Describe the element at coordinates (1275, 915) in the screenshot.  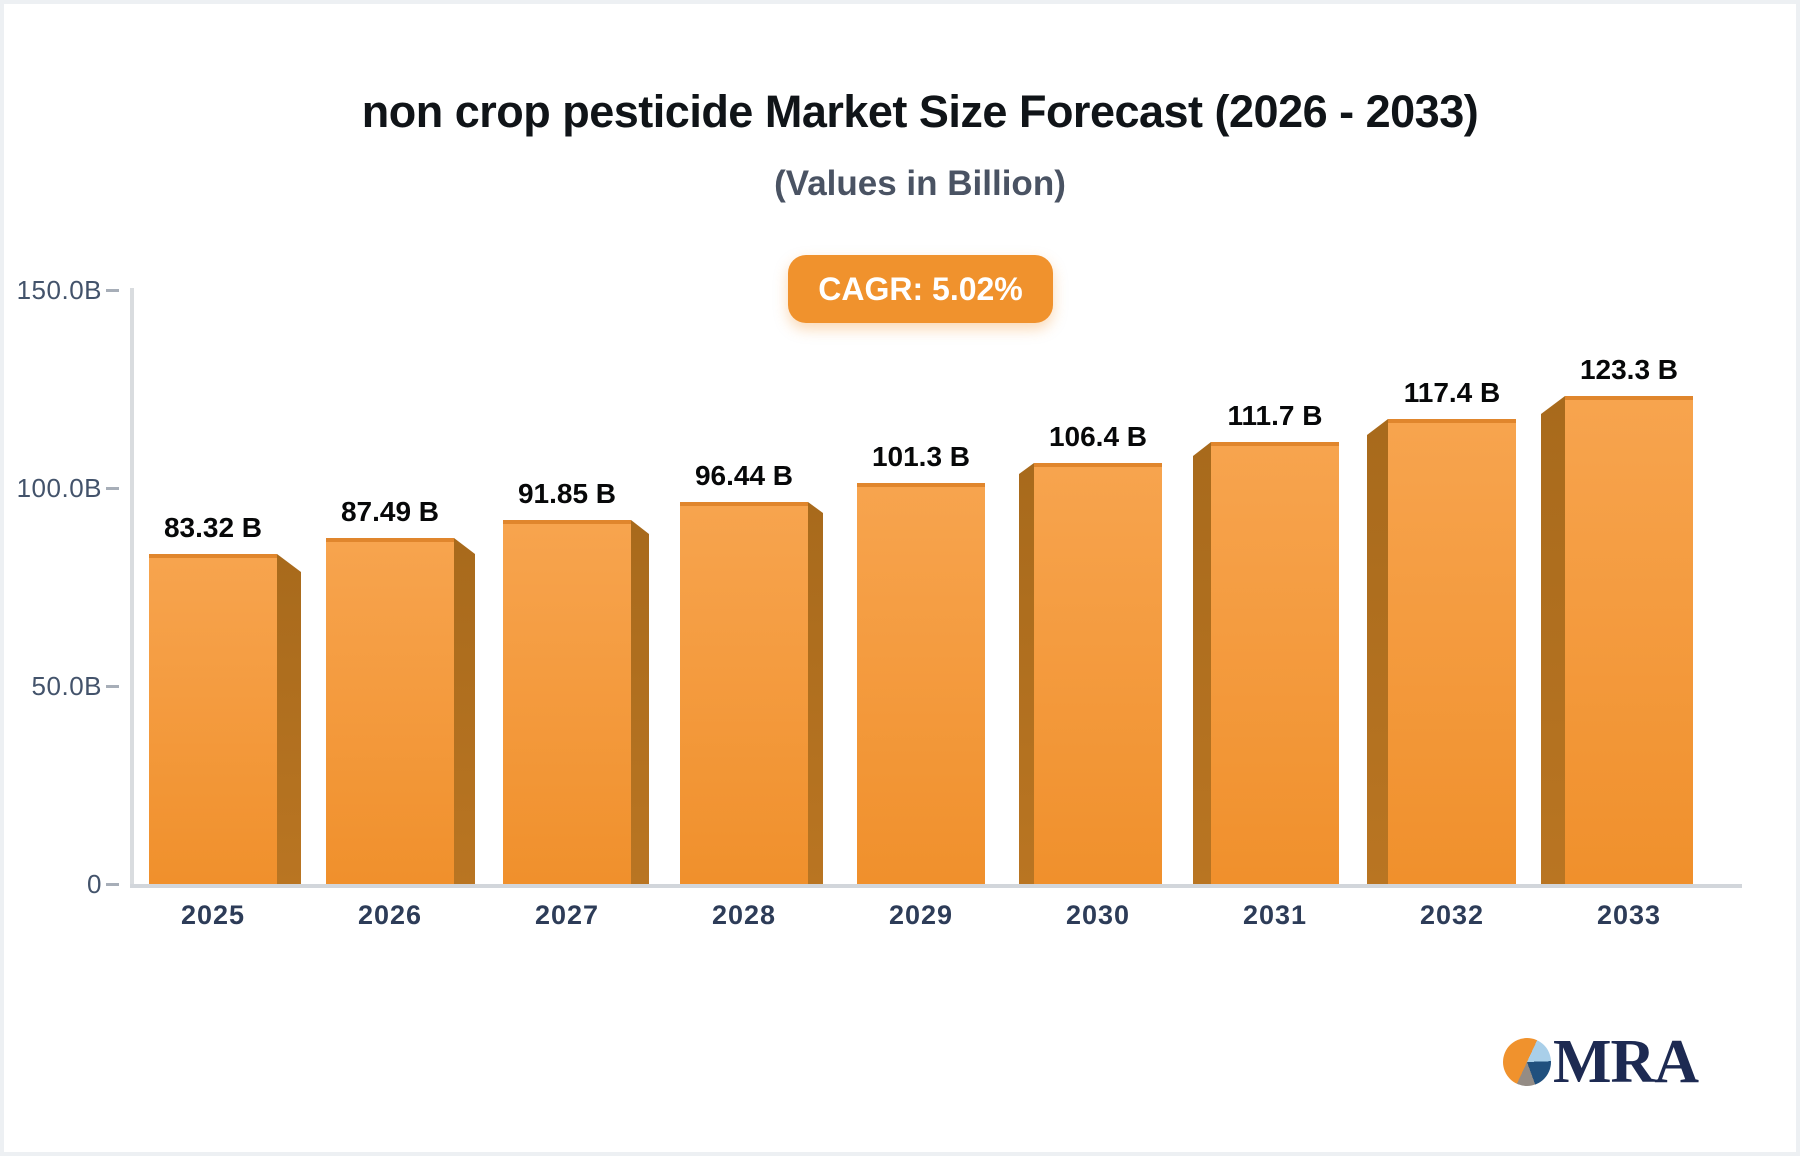
I see `x-axis-label: 2031` at that location.